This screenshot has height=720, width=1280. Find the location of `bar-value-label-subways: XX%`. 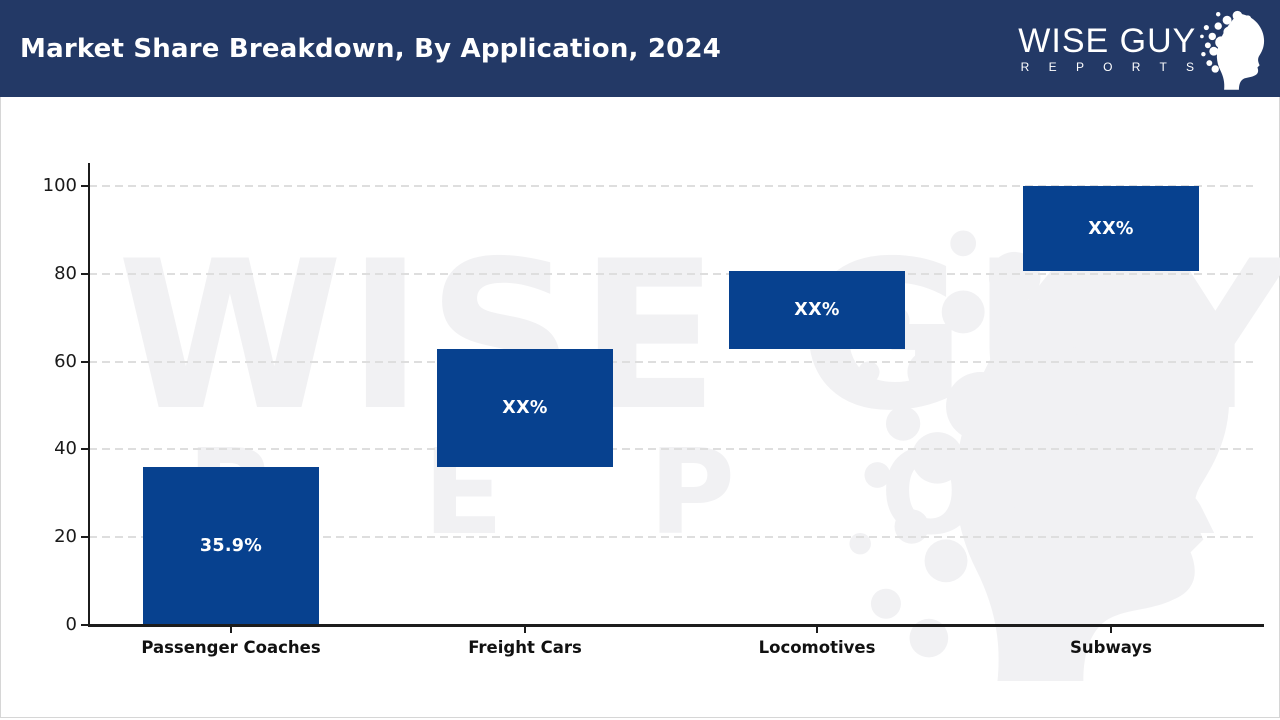

bar-value-label-subways: XX% is located at coordinates (1111, 228).